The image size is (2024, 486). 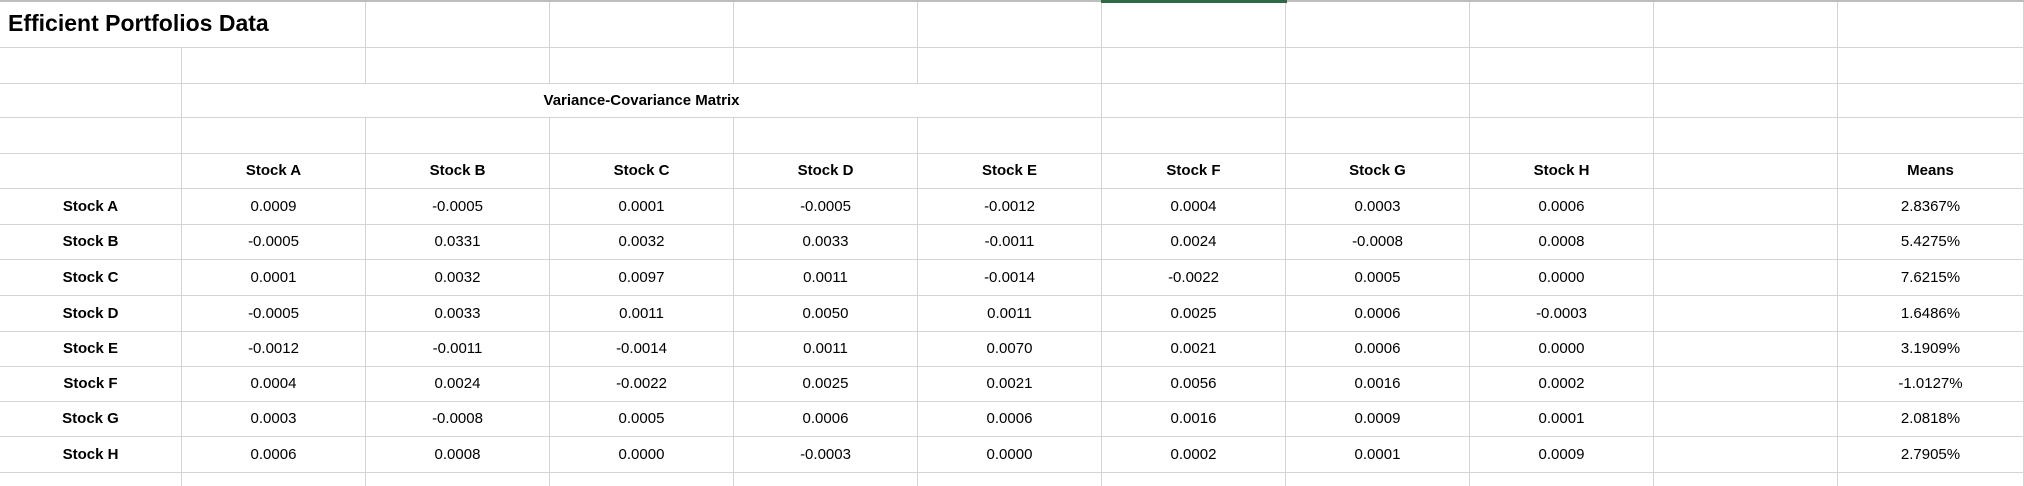 What do you see at coordinates (1931, 455) in the screenshot?
I see `mean-cell: 2.7905%` at bounding box center [1931, 455].